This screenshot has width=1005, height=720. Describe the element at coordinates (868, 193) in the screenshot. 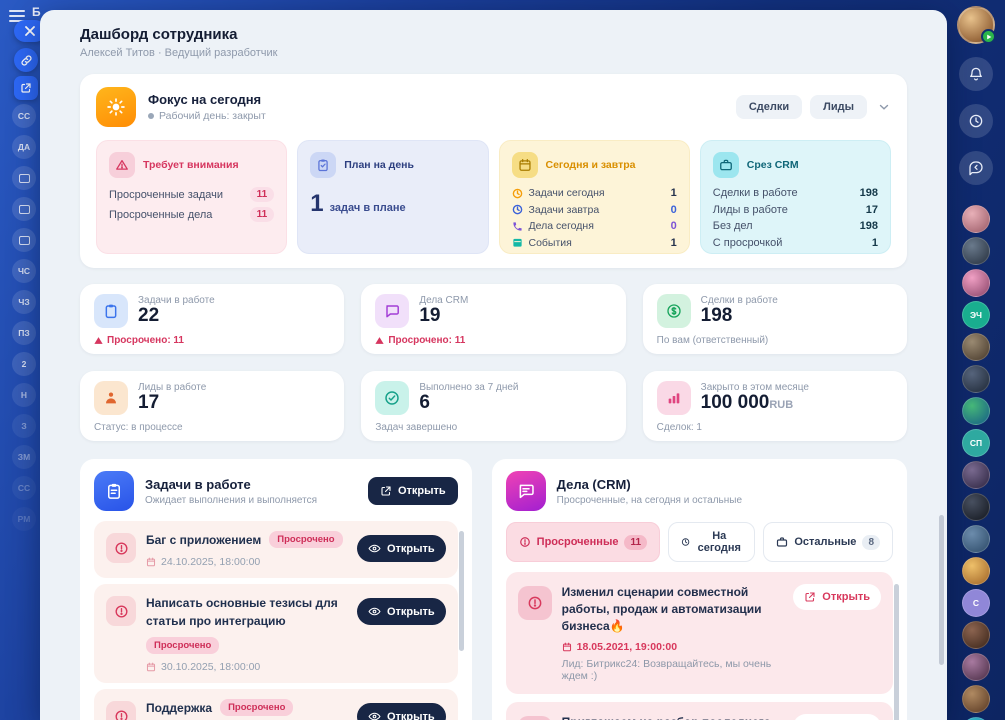

I see `crm-row-value: 198` at that location.